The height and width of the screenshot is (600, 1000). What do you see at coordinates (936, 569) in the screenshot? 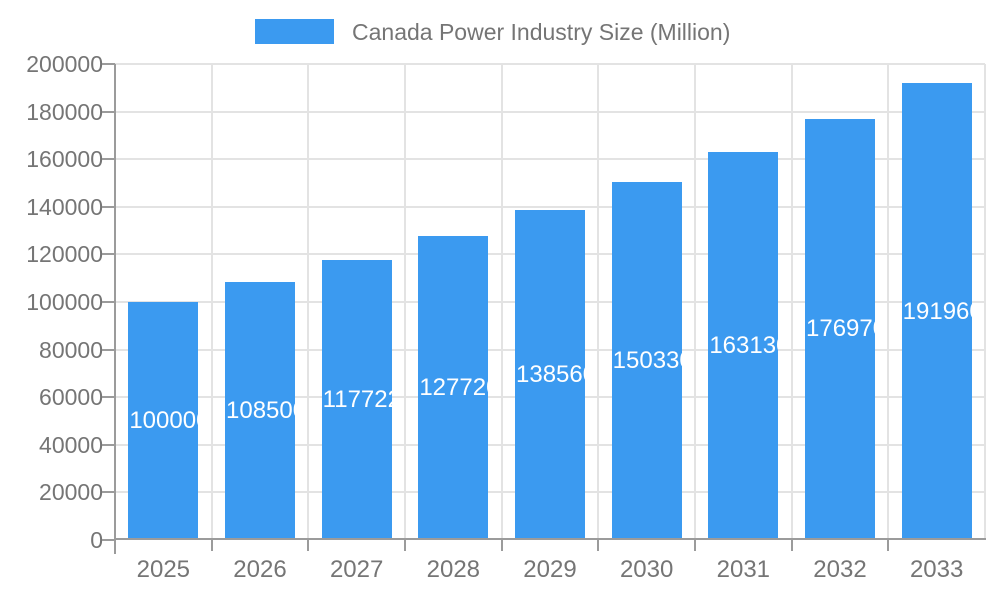
I see `x-tick-label: 2033` at bounding box center [936, 569].